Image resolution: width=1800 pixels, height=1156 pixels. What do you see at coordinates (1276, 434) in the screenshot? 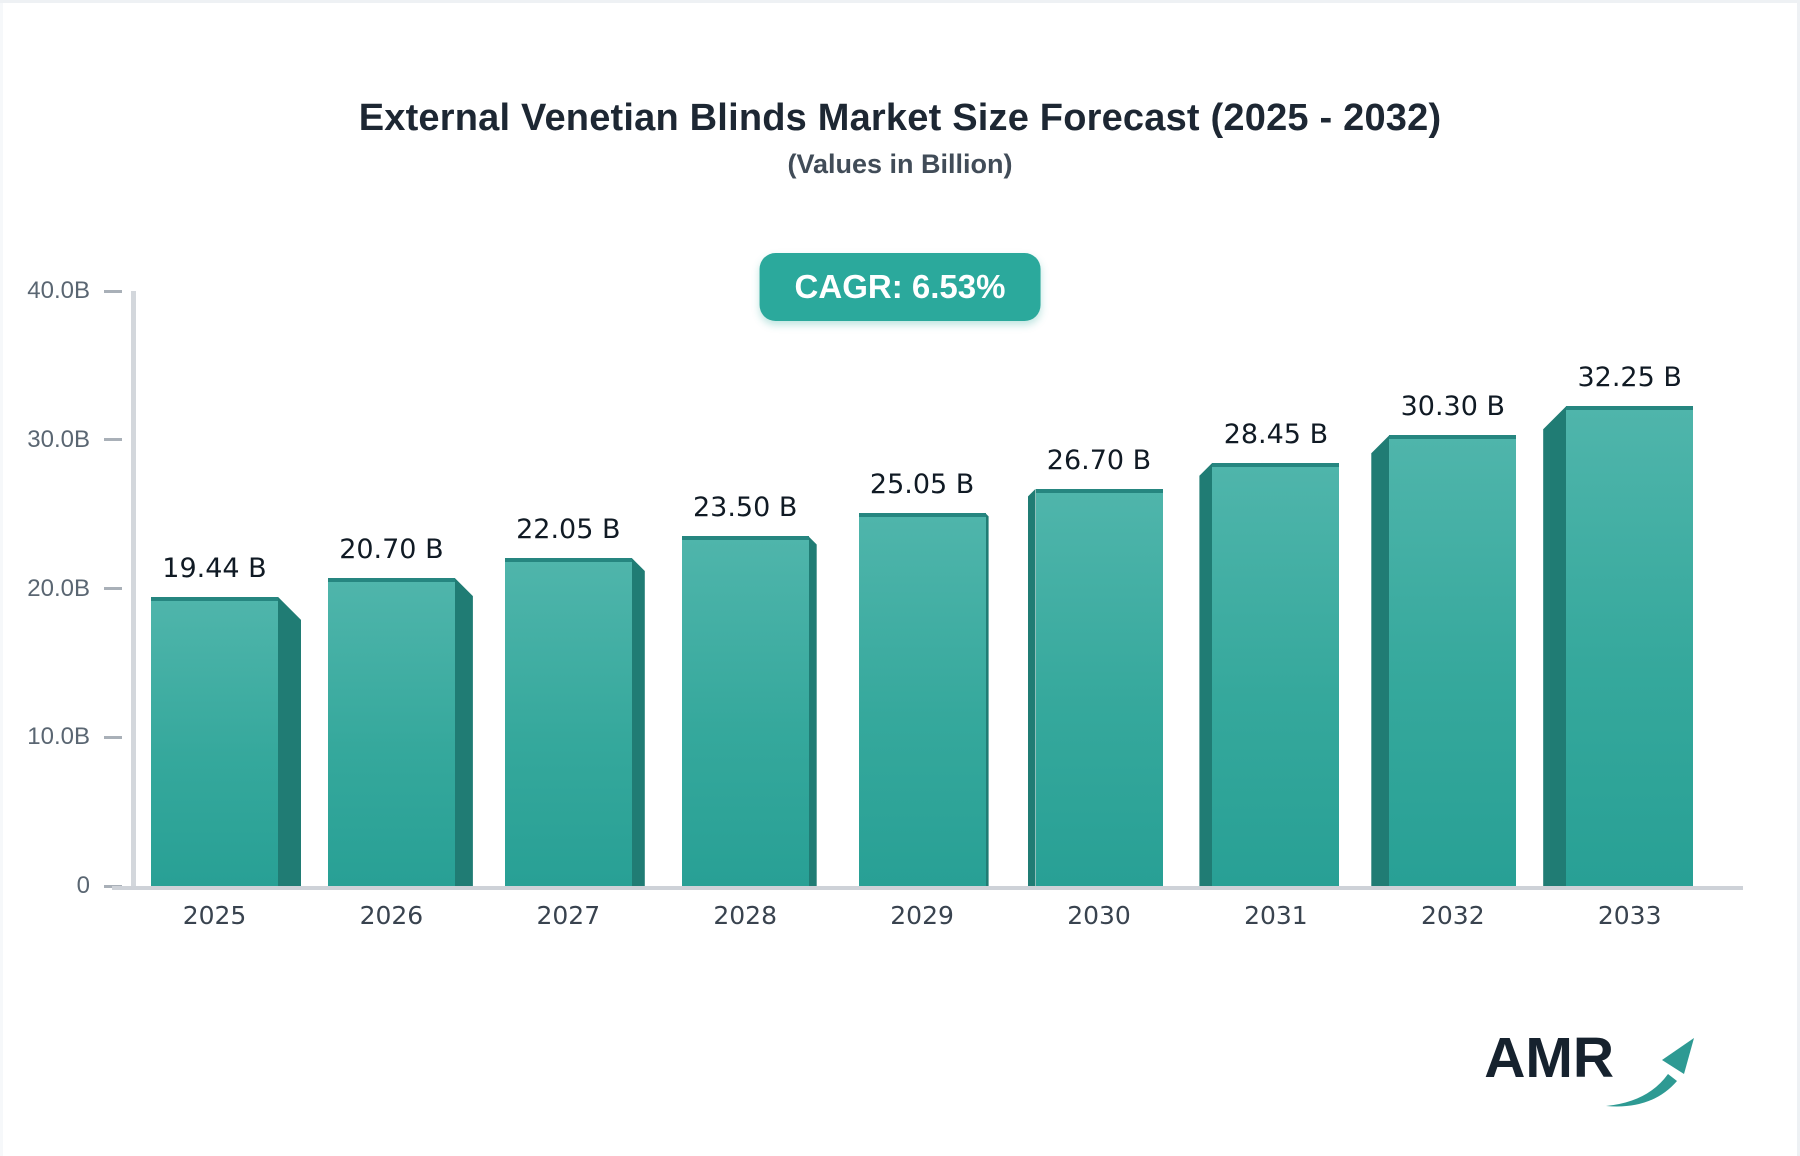
I see `bar-value-label: 28.45 B` at bounding box center [1276, 434].